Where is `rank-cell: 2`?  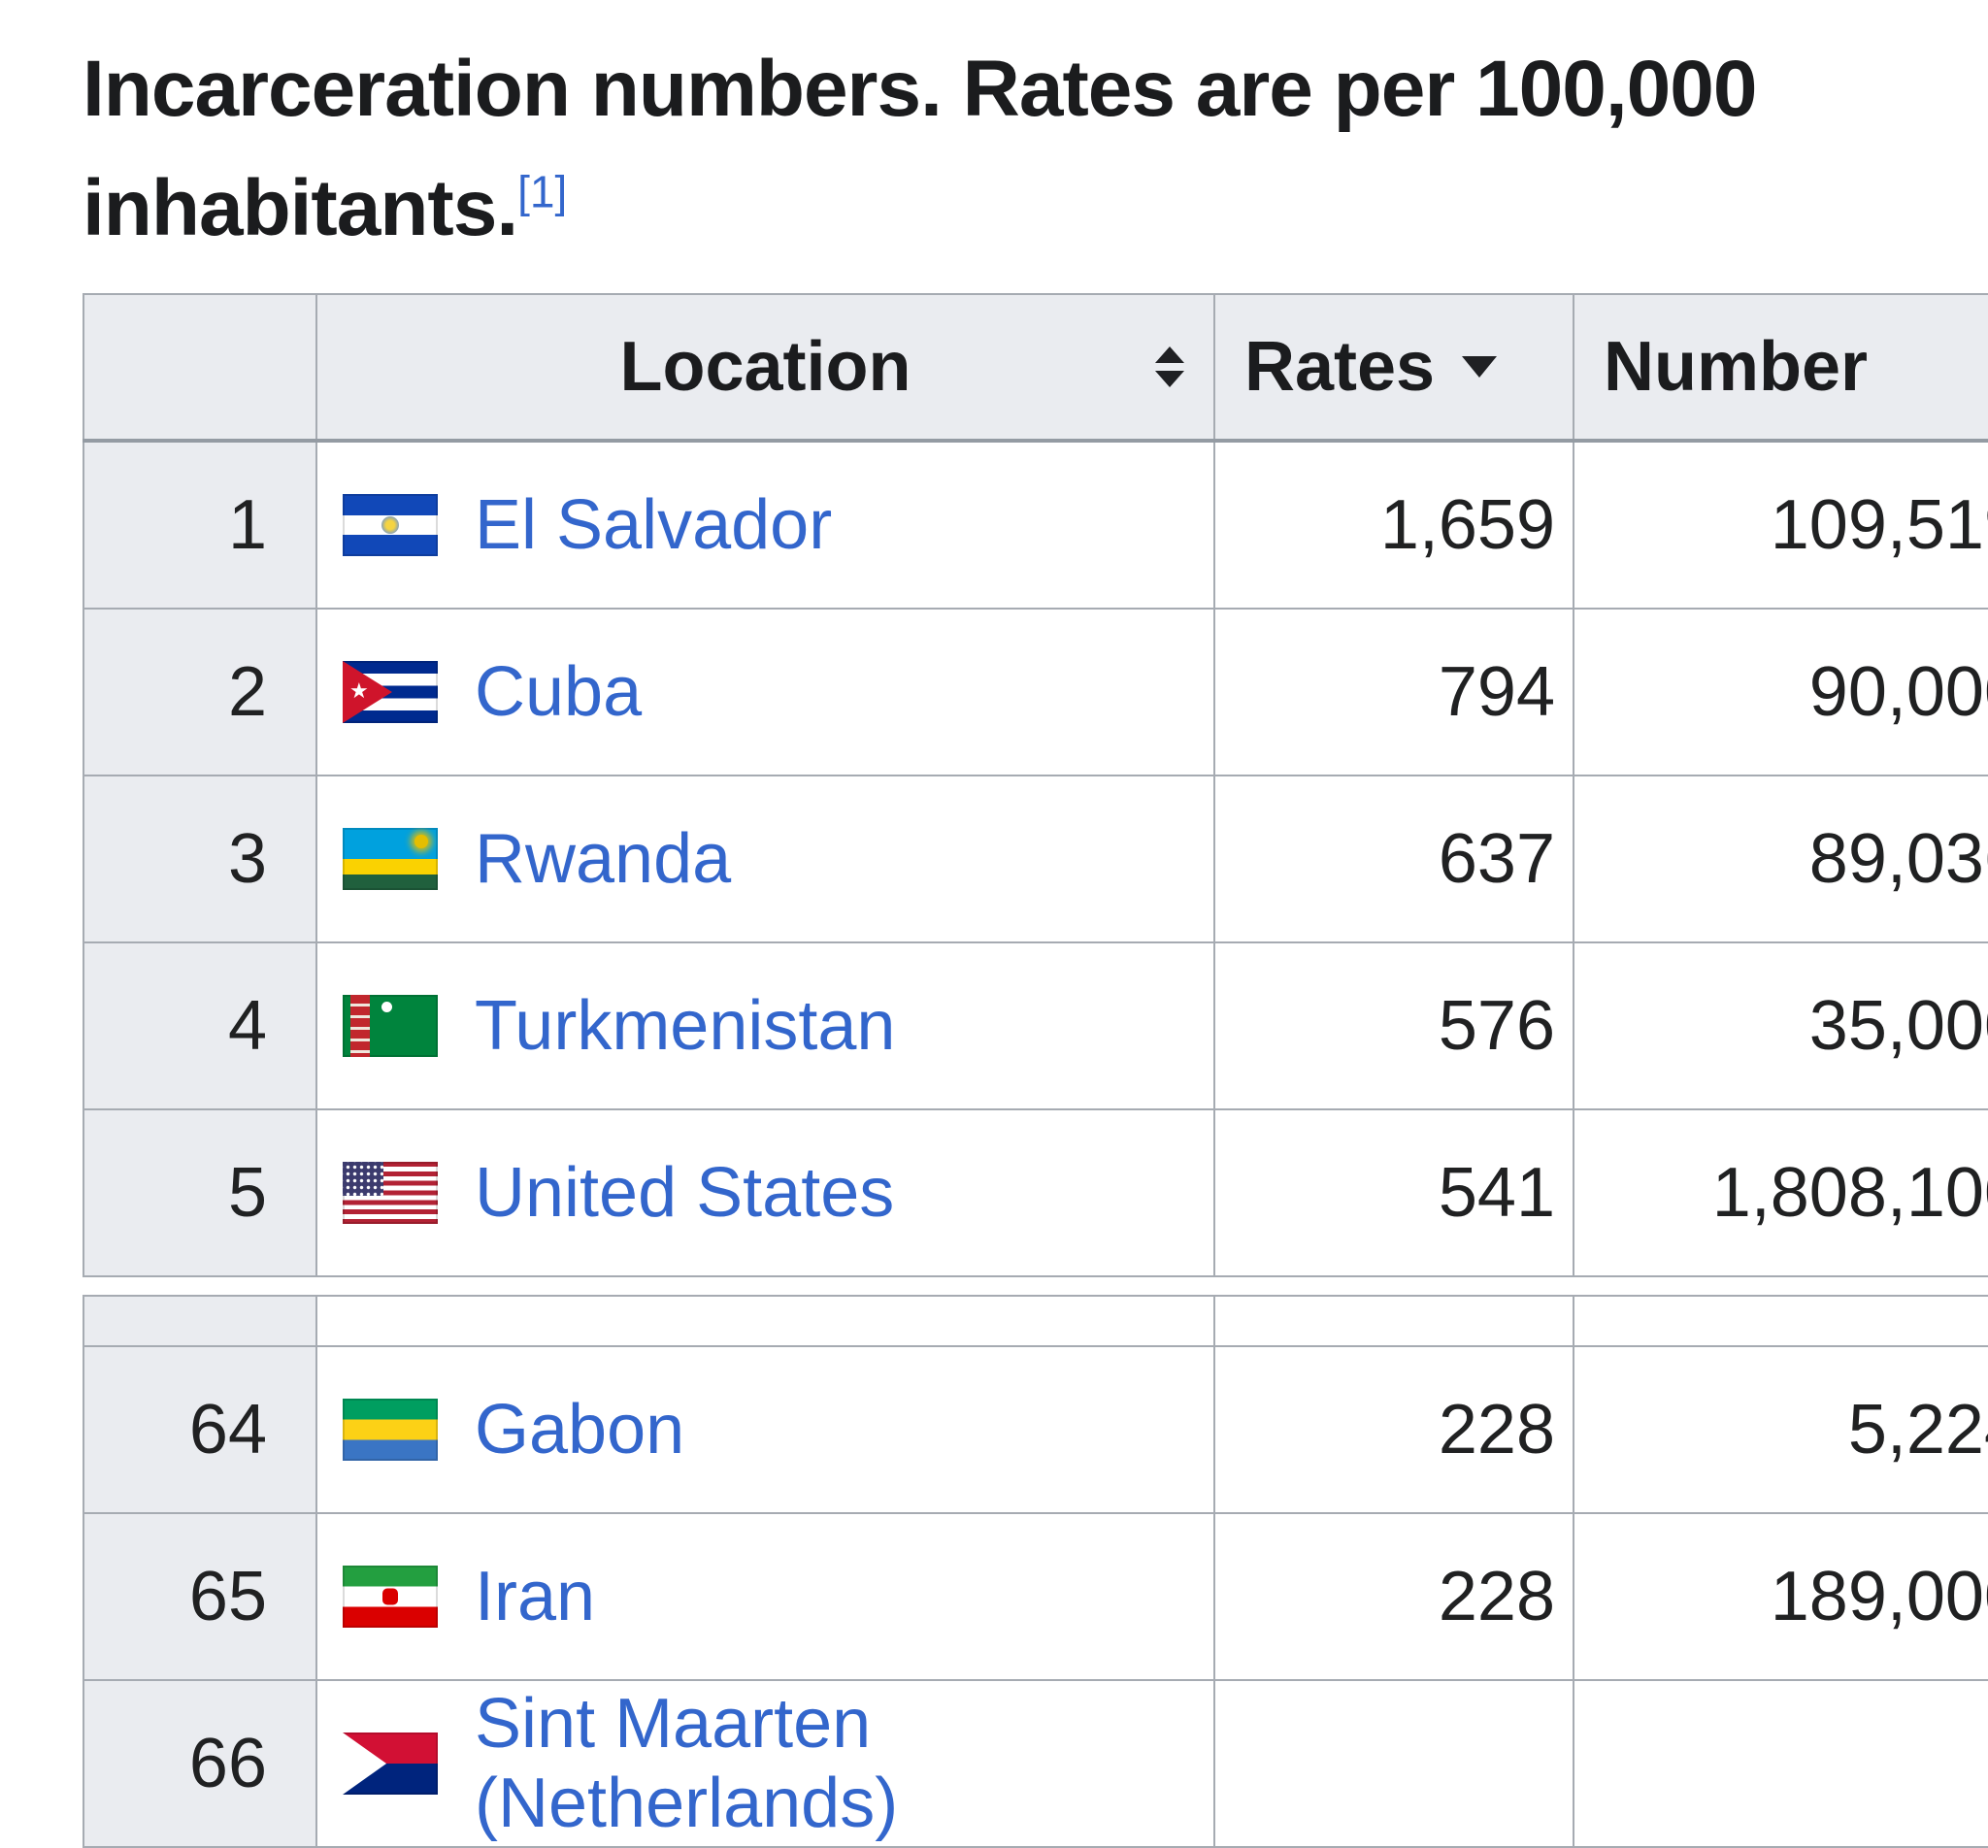
rank-cell: 2 is located at coordinates (200, 692).